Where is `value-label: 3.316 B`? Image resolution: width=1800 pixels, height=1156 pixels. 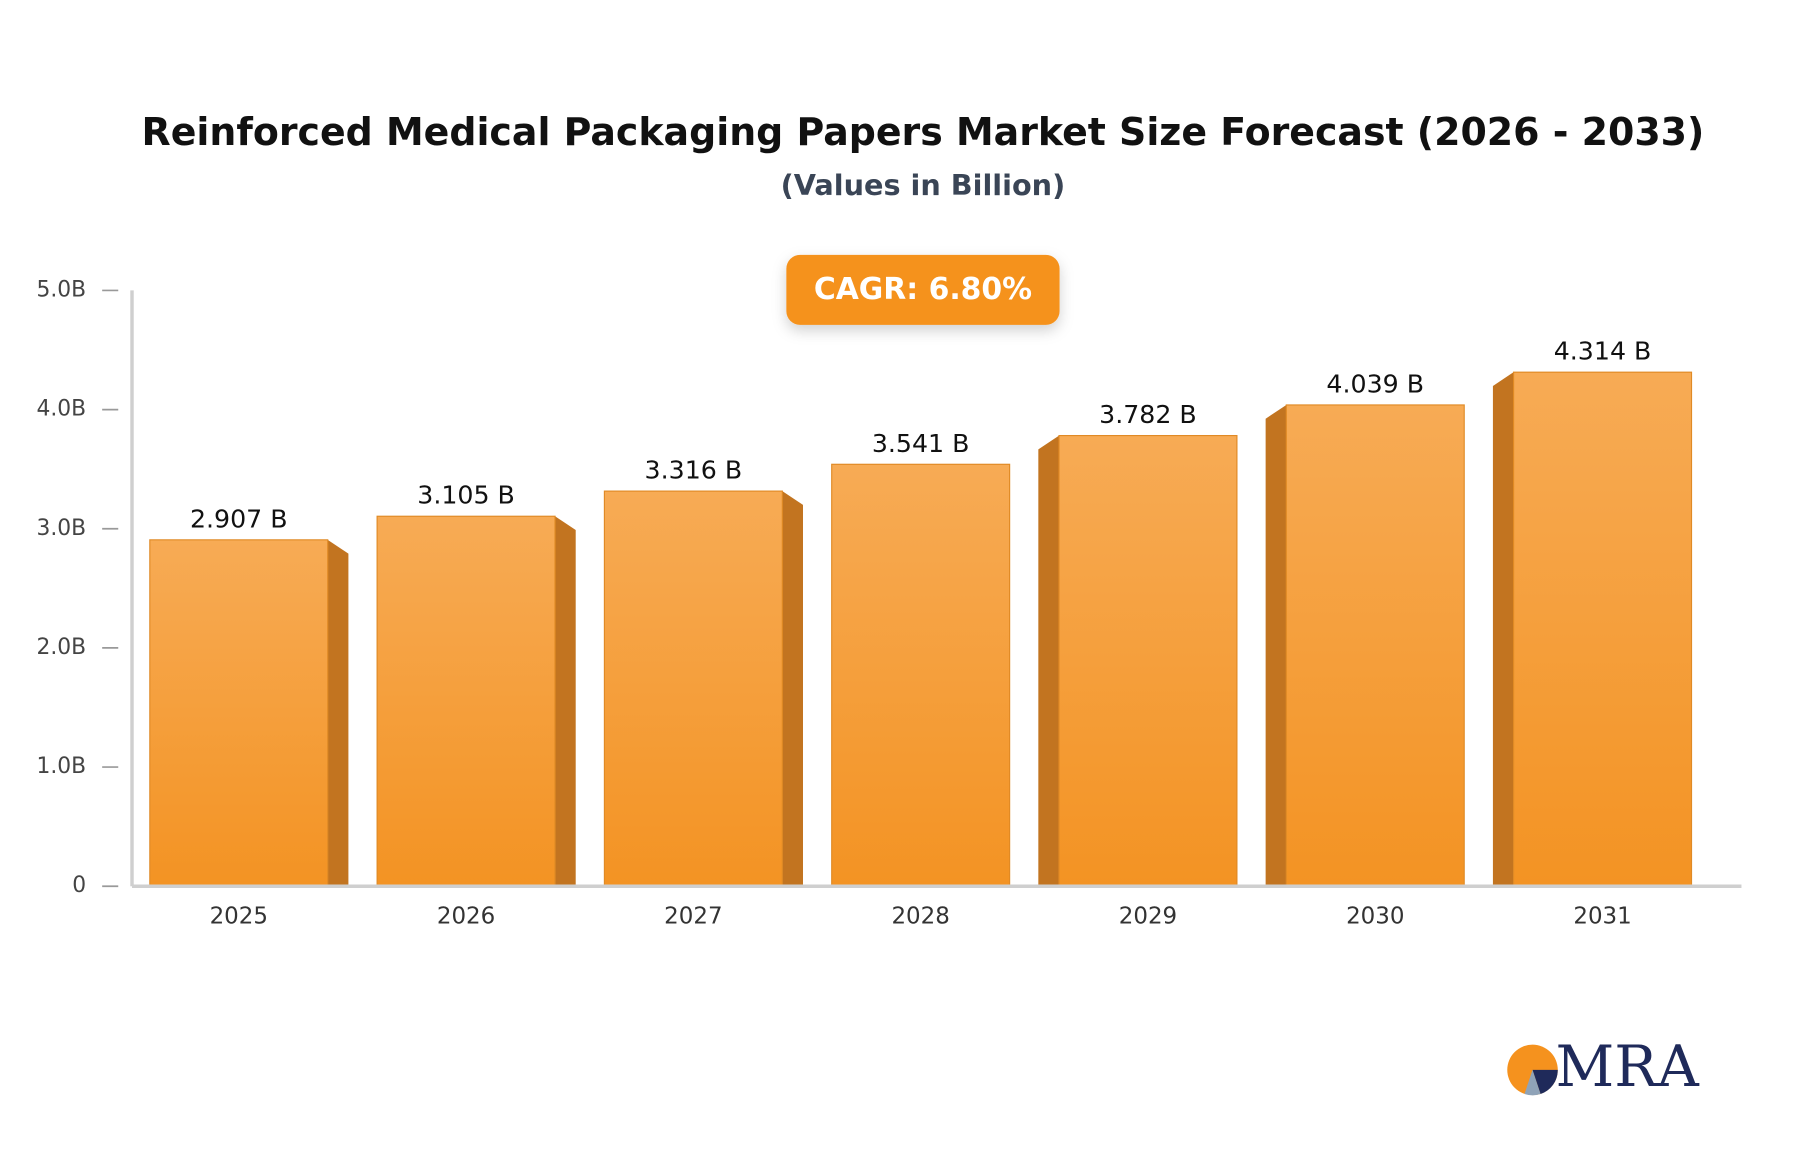
value-label: 3.316 B is located at coordinates (694, 470).